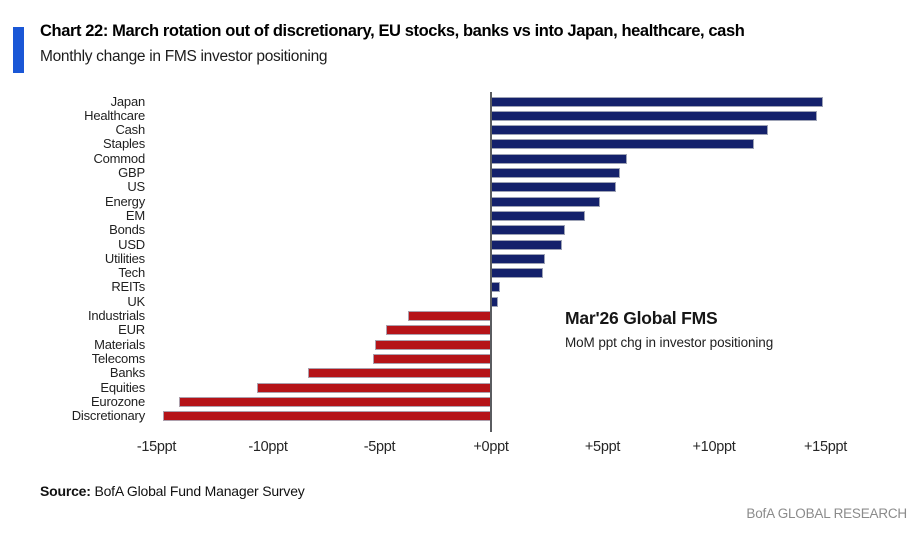 The image size is (916, 534). What do you see at coordinates (825, 447) in the screenshot?
I see `x-tick-label--15ppt: +15ppt` at bounding box center [825, 447].